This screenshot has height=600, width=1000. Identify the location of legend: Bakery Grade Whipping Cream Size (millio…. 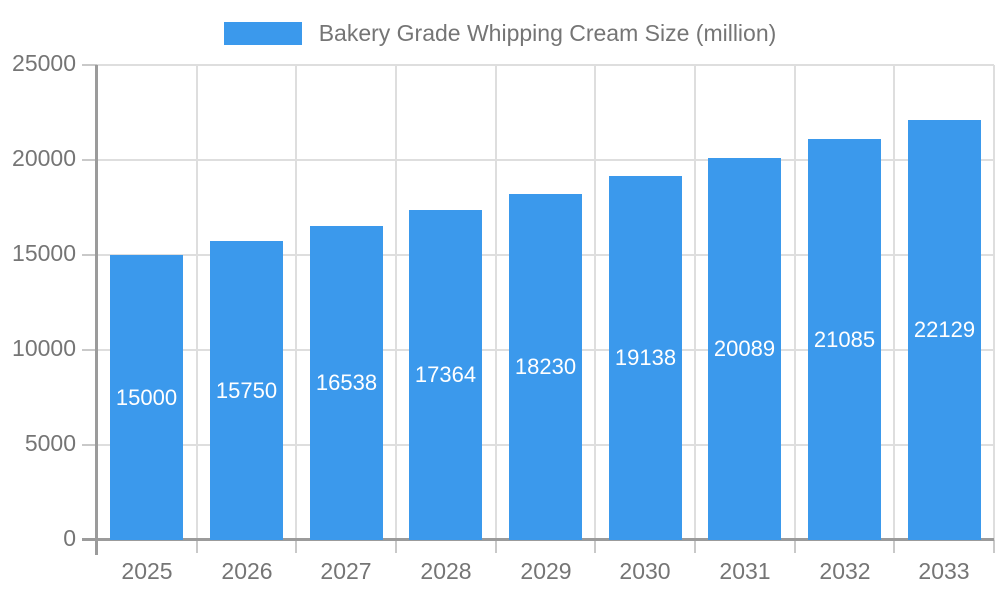
(500, 33).